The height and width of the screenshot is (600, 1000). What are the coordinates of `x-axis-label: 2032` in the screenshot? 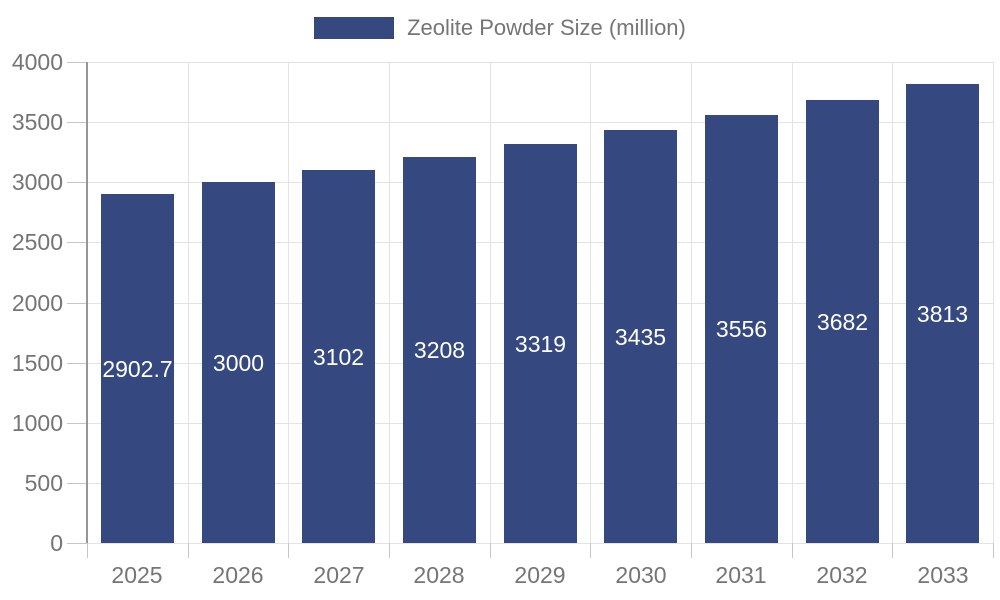 It's located at (842, 575).